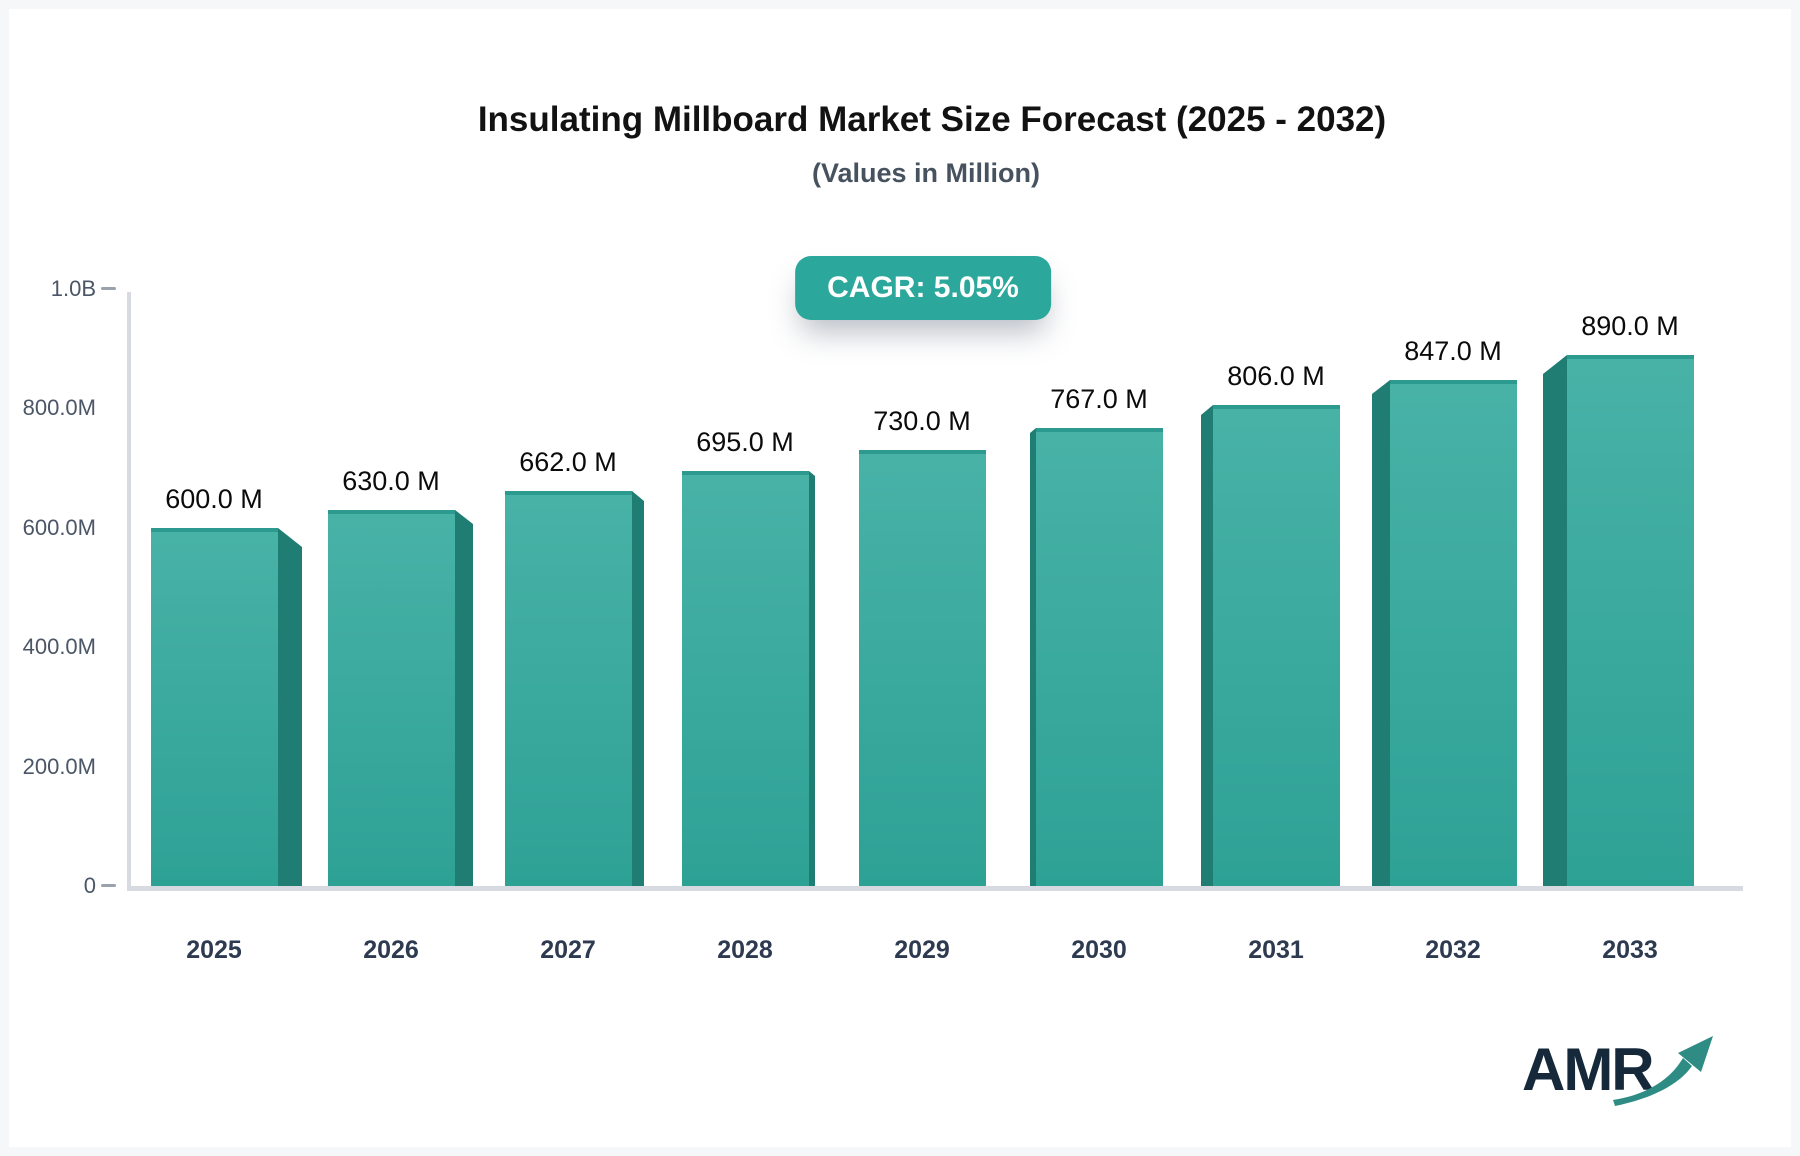  Describe the element at coordinates (1207, 645) in the screenshot. I see `bar-3d-side-2031` at that location.